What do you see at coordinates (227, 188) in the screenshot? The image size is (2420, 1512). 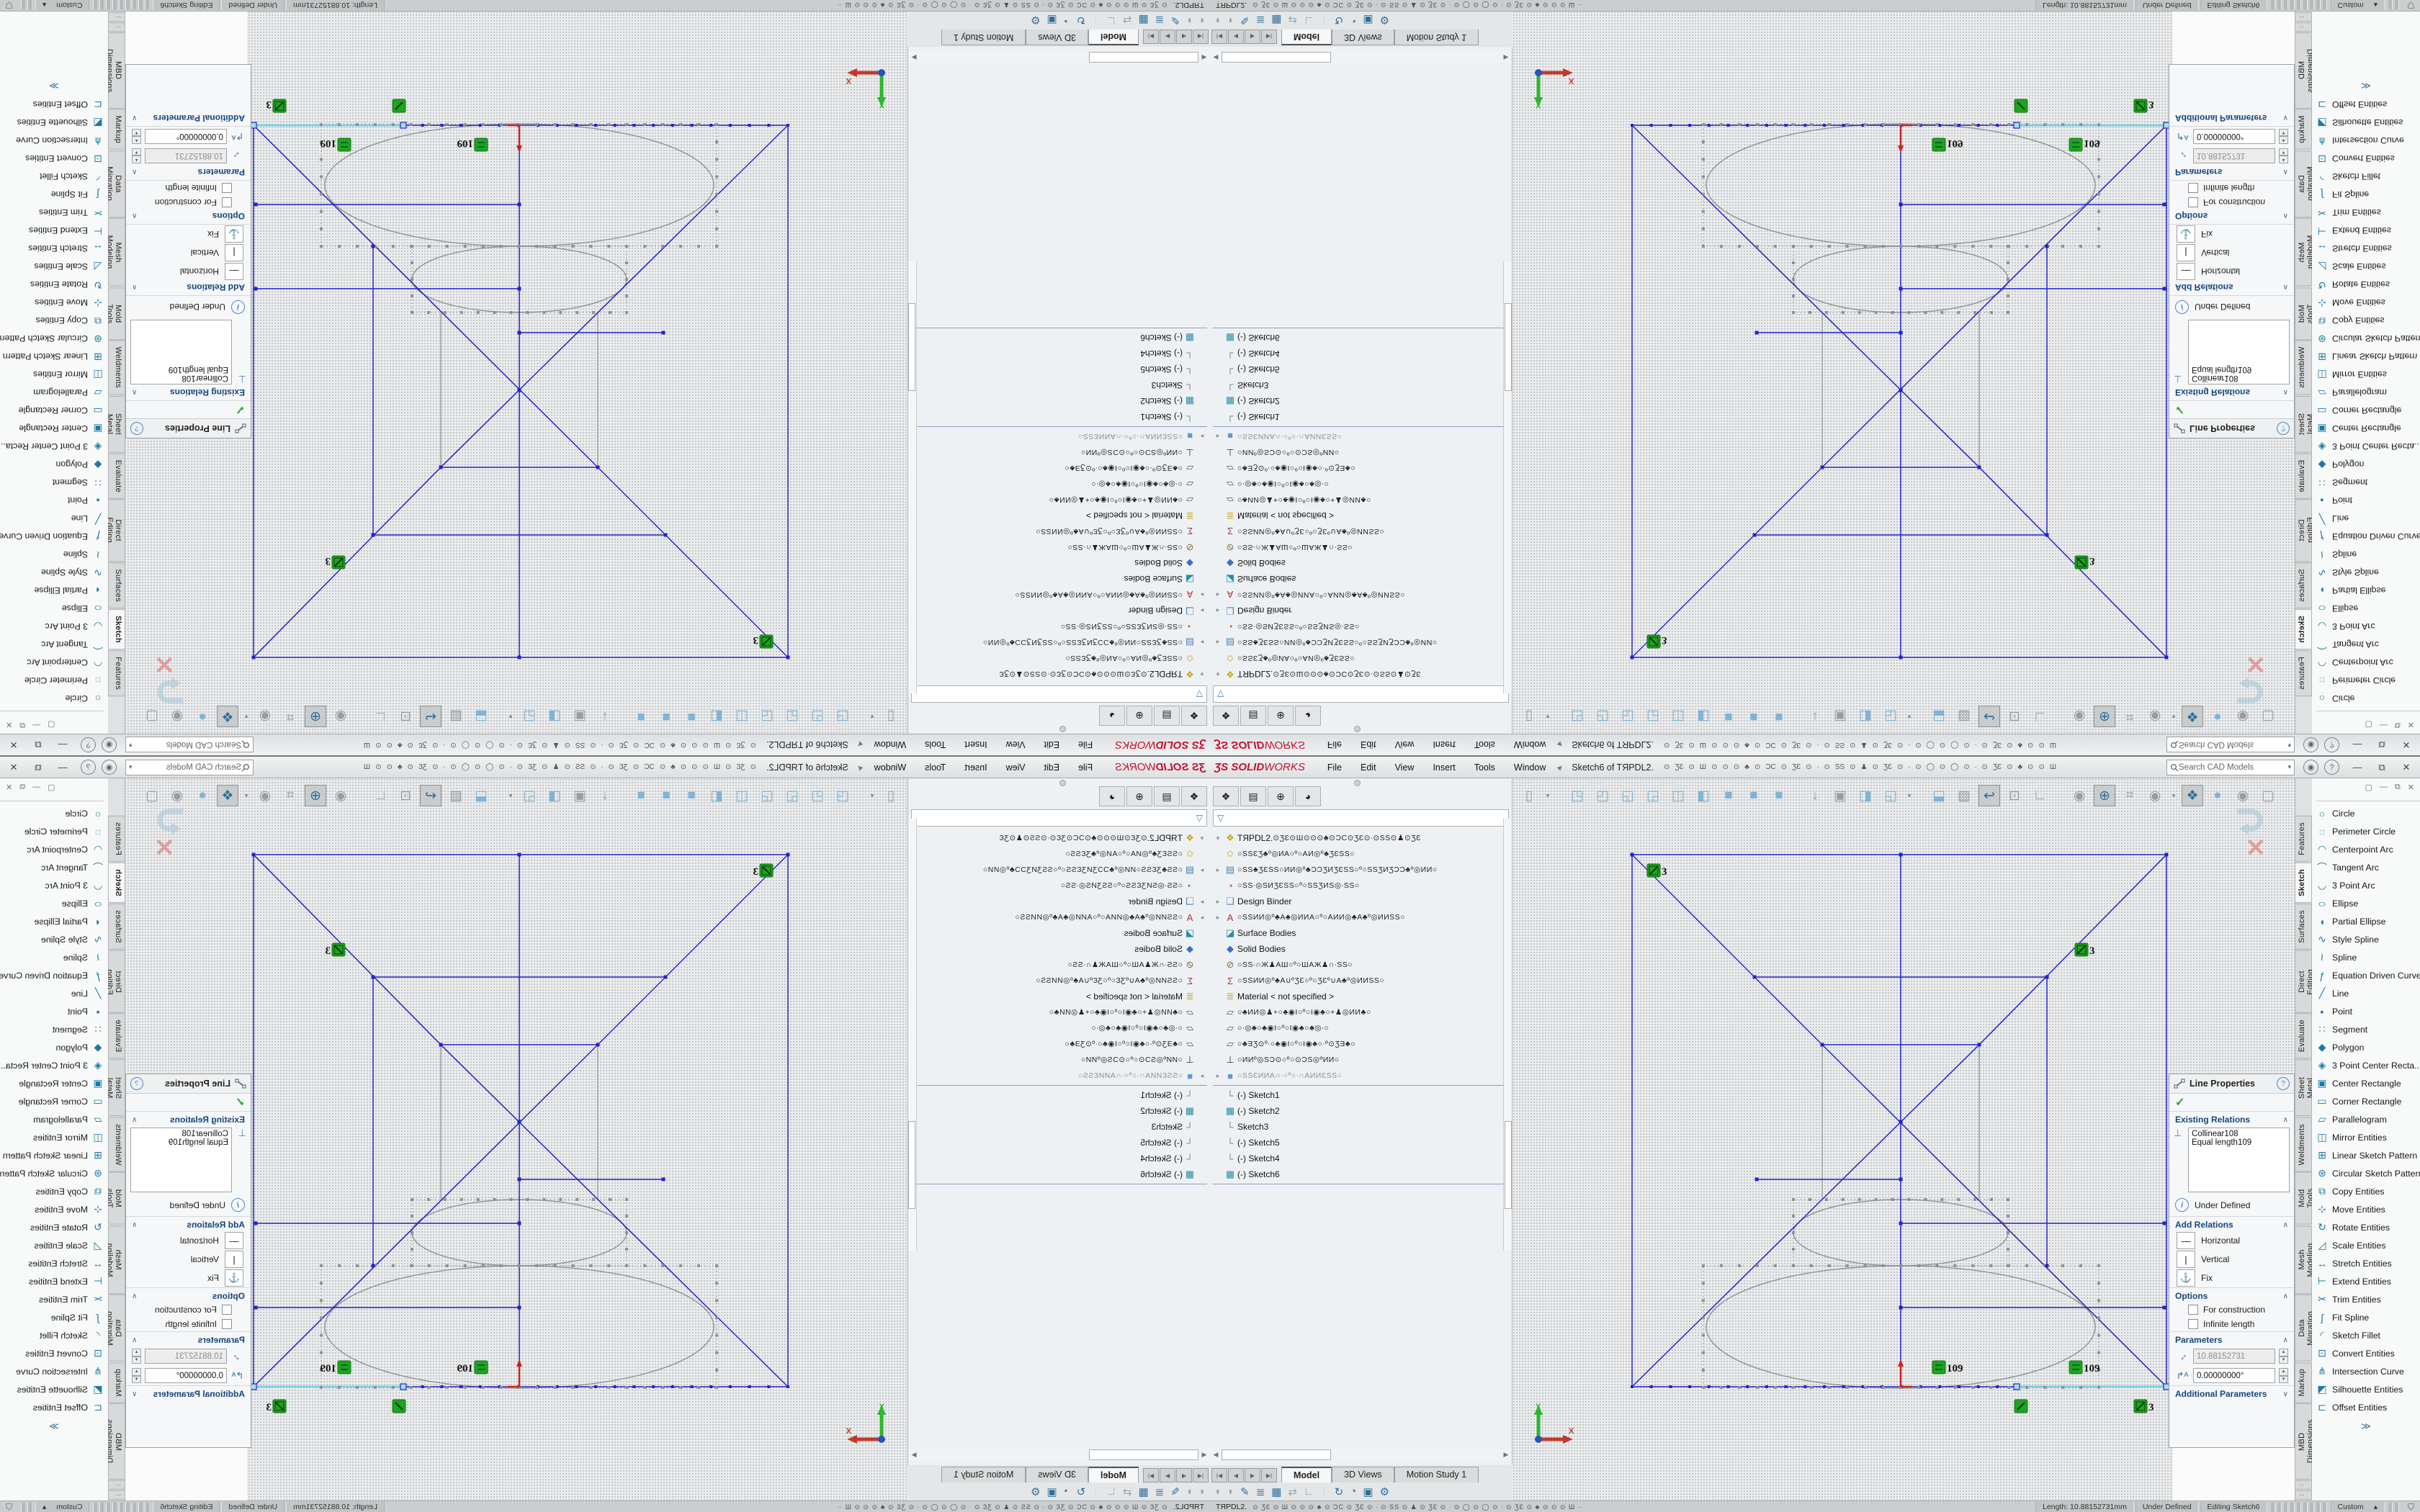 I see `checkbox` at bounding box center [227, 188].